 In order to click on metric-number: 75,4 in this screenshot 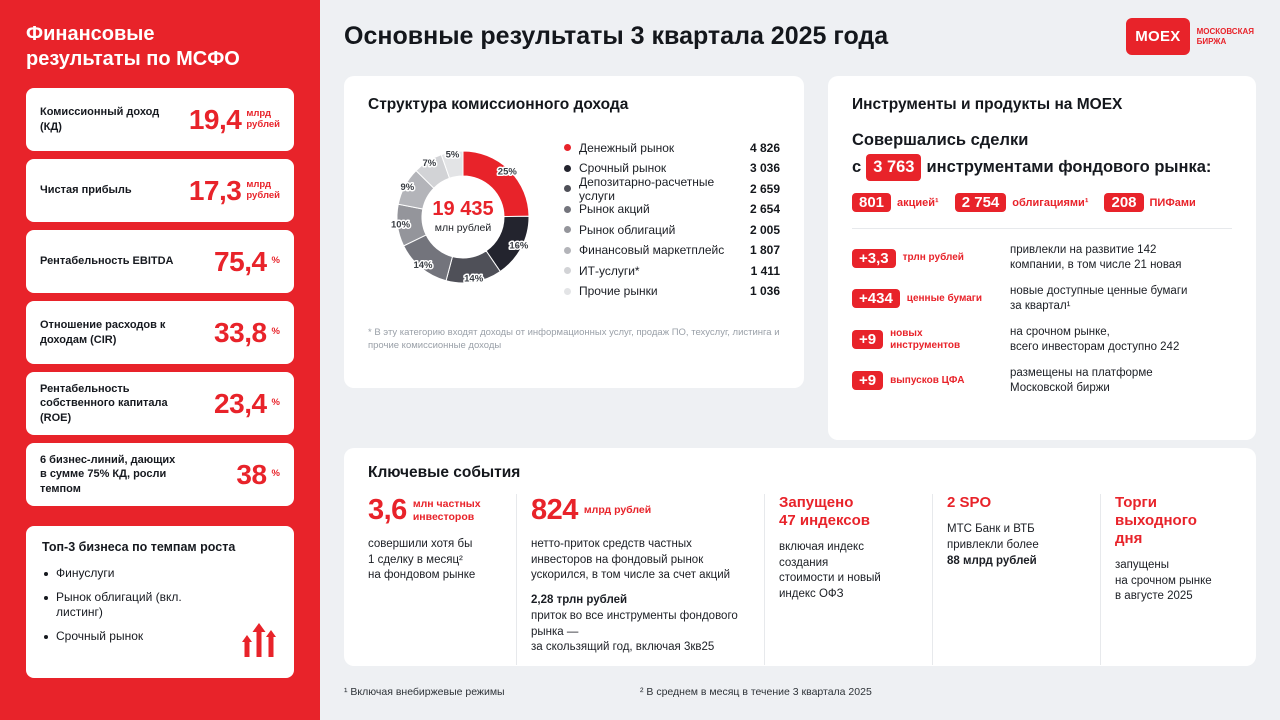, I will do `click(240, 261)`.